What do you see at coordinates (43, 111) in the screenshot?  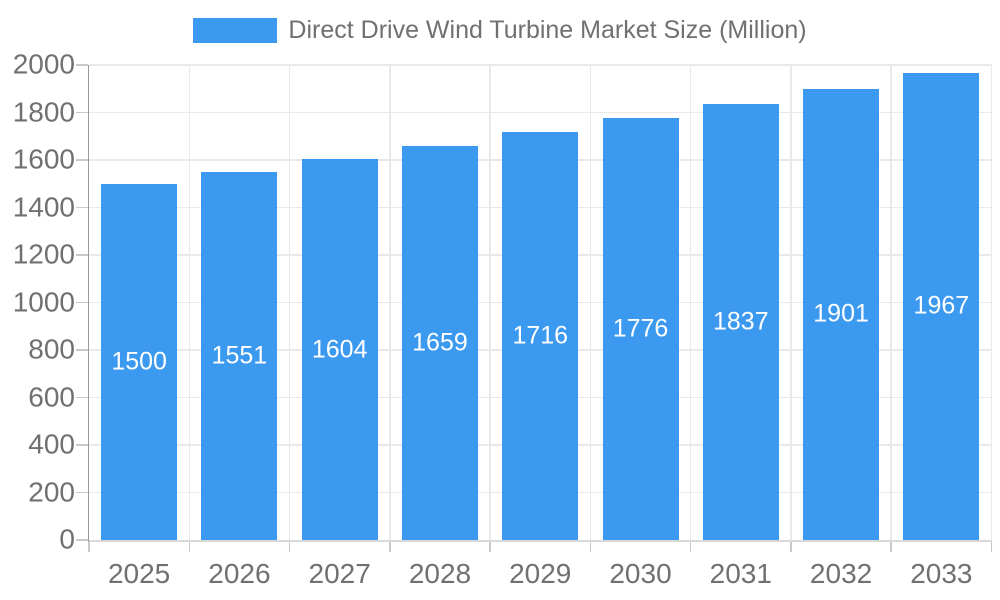 I see `y-axis-label: 1800` at bounding box center [43, 111].